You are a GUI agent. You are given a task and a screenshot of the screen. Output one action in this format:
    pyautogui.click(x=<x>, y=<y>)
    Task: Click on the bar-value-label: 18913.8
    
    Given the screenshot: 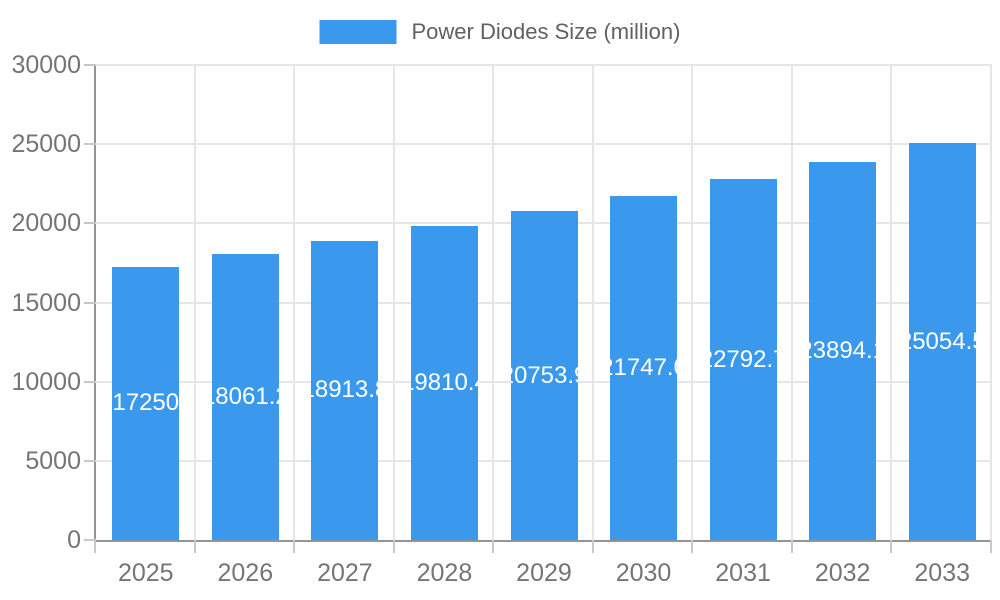 What is the action you would take?
    pyautogui.click(x=344, y=390)
    